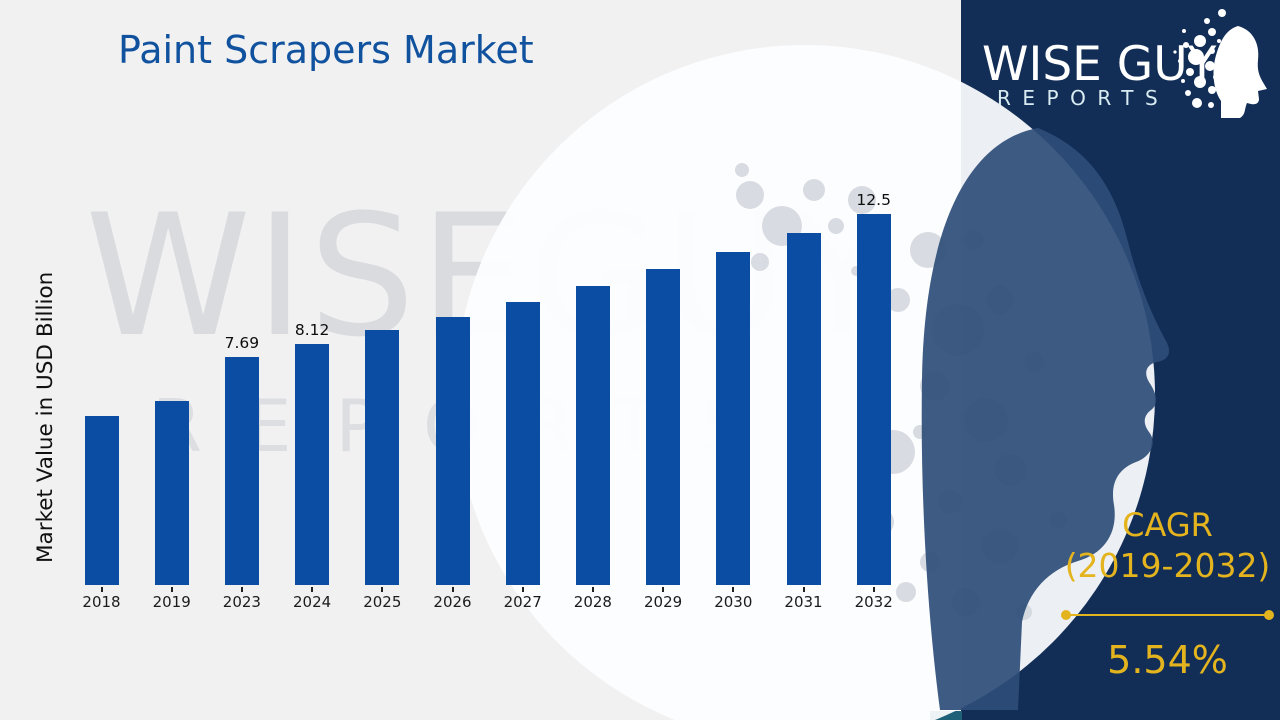 This screenshot has height=720, width=1280. Describe the element at coordinates (171, 493) in the screenshot. I see `bar-2019` at that location.